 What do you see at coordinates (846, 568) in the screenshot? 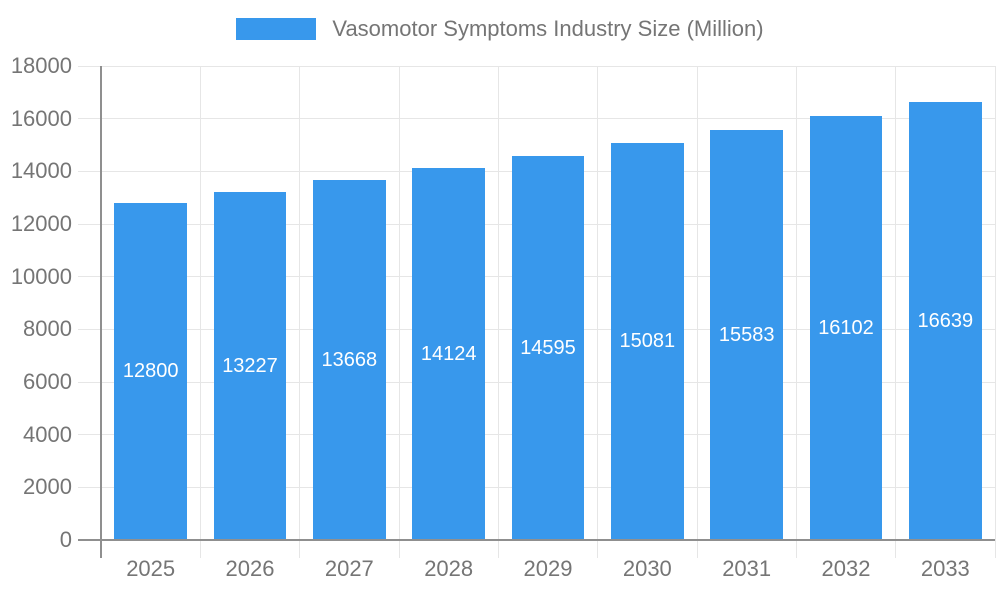
I see `x-axis-label: 2032` at bounding box center [846, 568].